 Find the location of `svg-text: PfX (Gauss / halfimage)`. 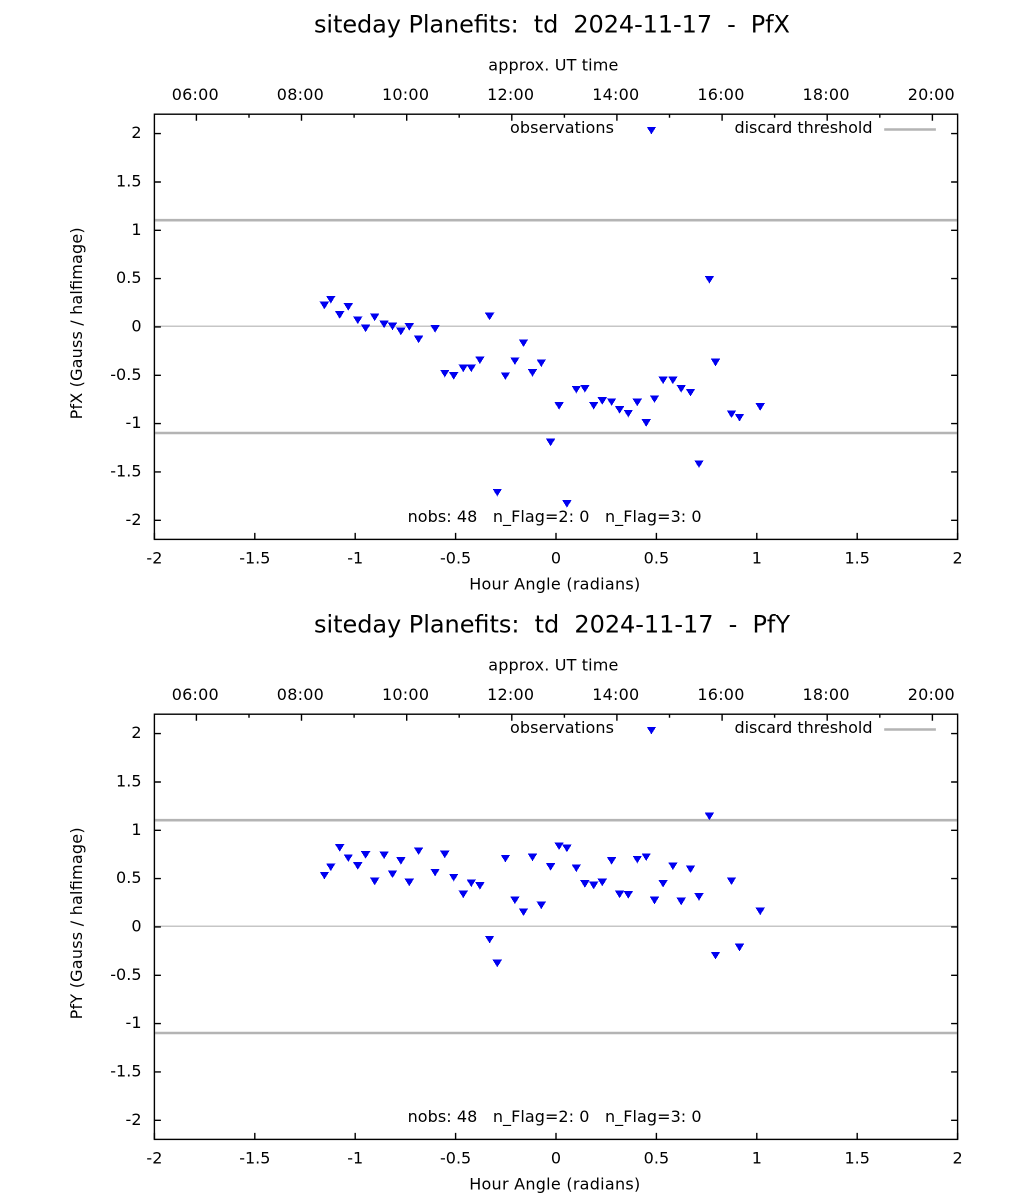

svg-text: PfX (Gauss / halfimage) is located at coordinates (76, 323).